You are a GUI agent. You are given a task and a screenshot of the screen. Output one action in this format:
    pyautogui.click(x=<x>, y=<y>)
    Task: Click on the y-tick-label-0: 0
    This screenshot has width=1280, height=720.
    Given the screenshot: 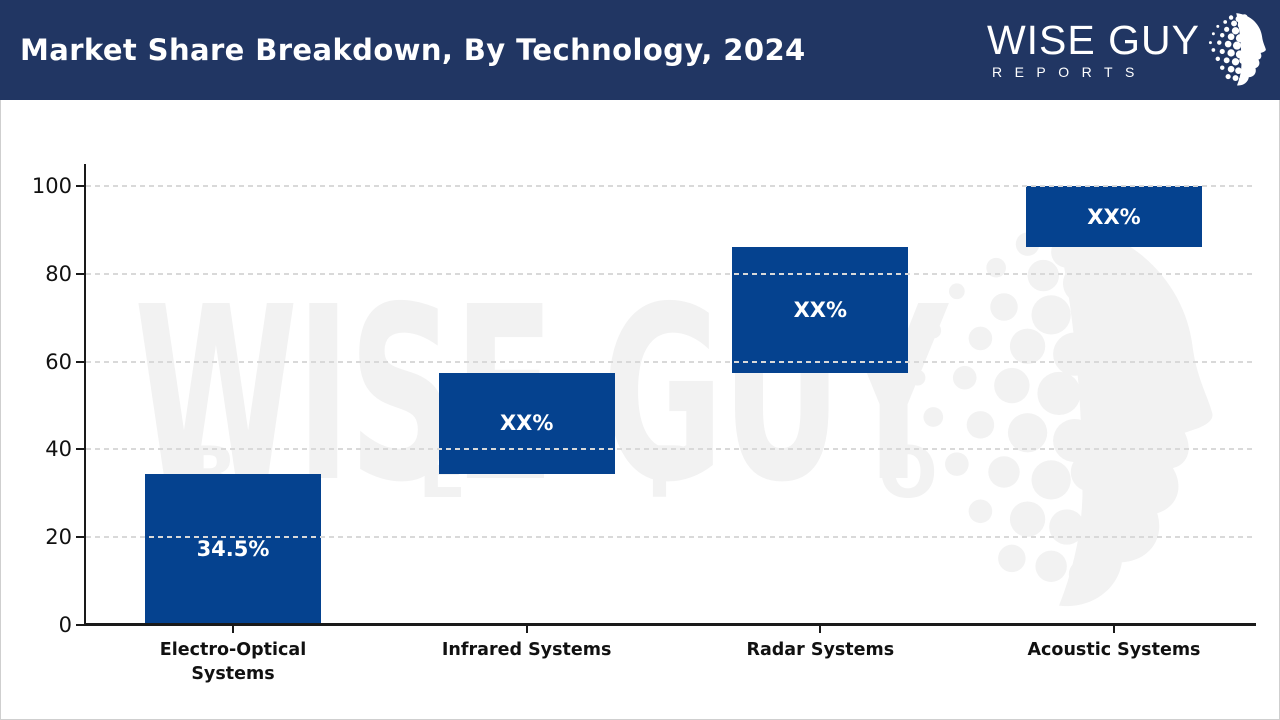 What is the action you would take?
    pyautogui.click(x=65, y=625)
    